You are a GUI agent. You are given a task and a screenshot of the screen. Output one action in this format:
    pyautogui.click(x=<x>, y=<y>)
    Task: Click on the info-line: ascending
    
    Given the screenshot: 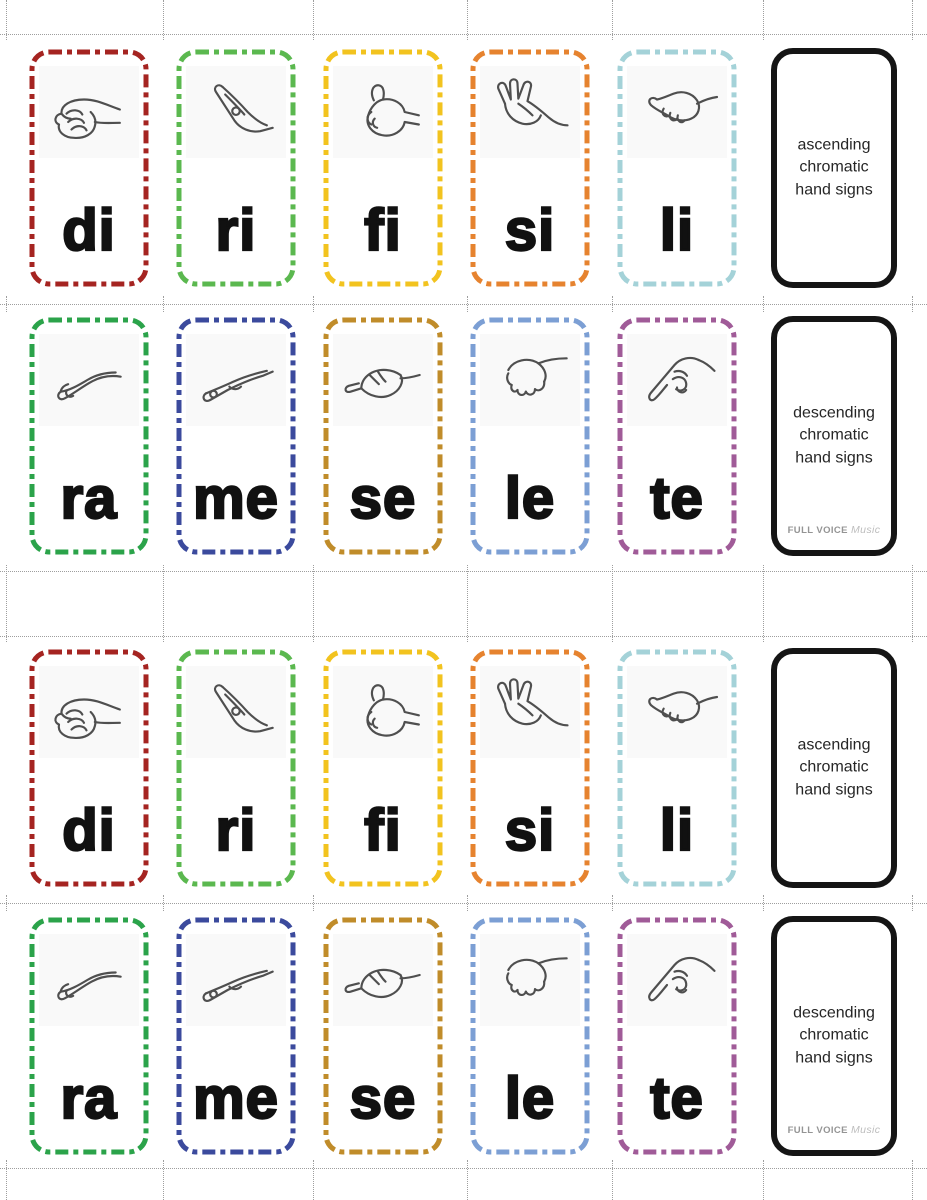 What is the action you would take?
    pyautogui.click(x=834, y=745)
    